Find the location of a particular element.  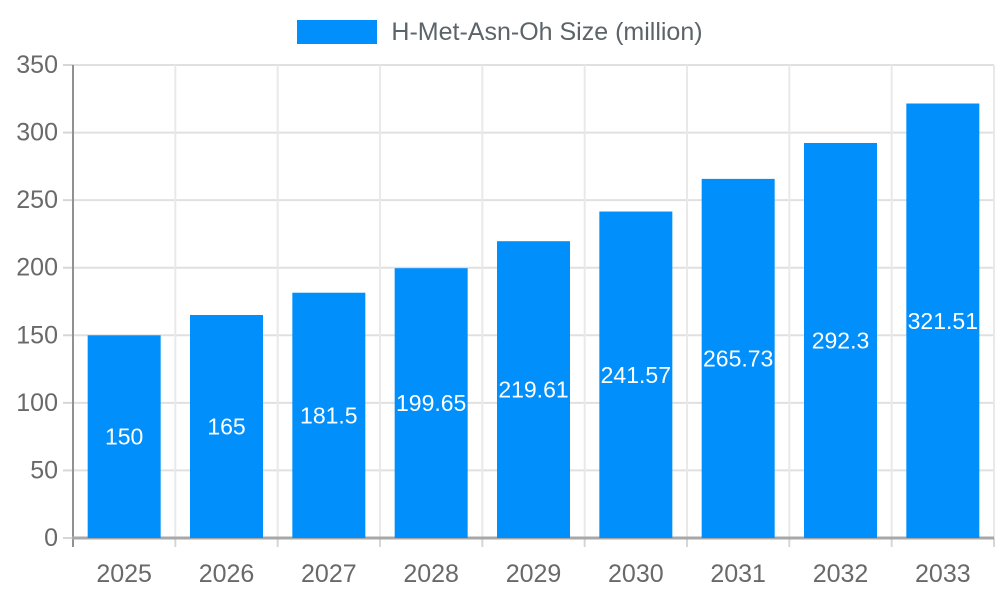

bar-value-label: 241.57 is located at coordinates (636, 375).